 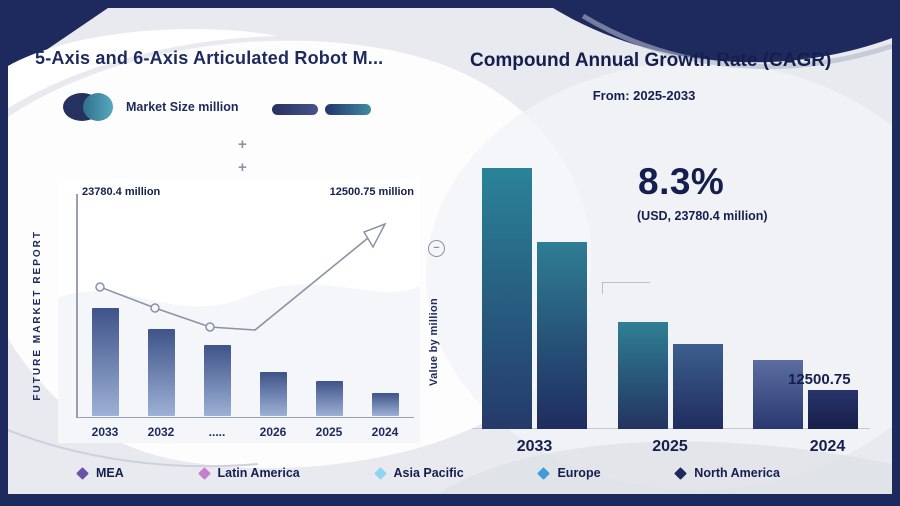 What do you see at coordinates (245, 417) in the screenshot?
I see `x-axis-line` at bounding box center [245, 417].